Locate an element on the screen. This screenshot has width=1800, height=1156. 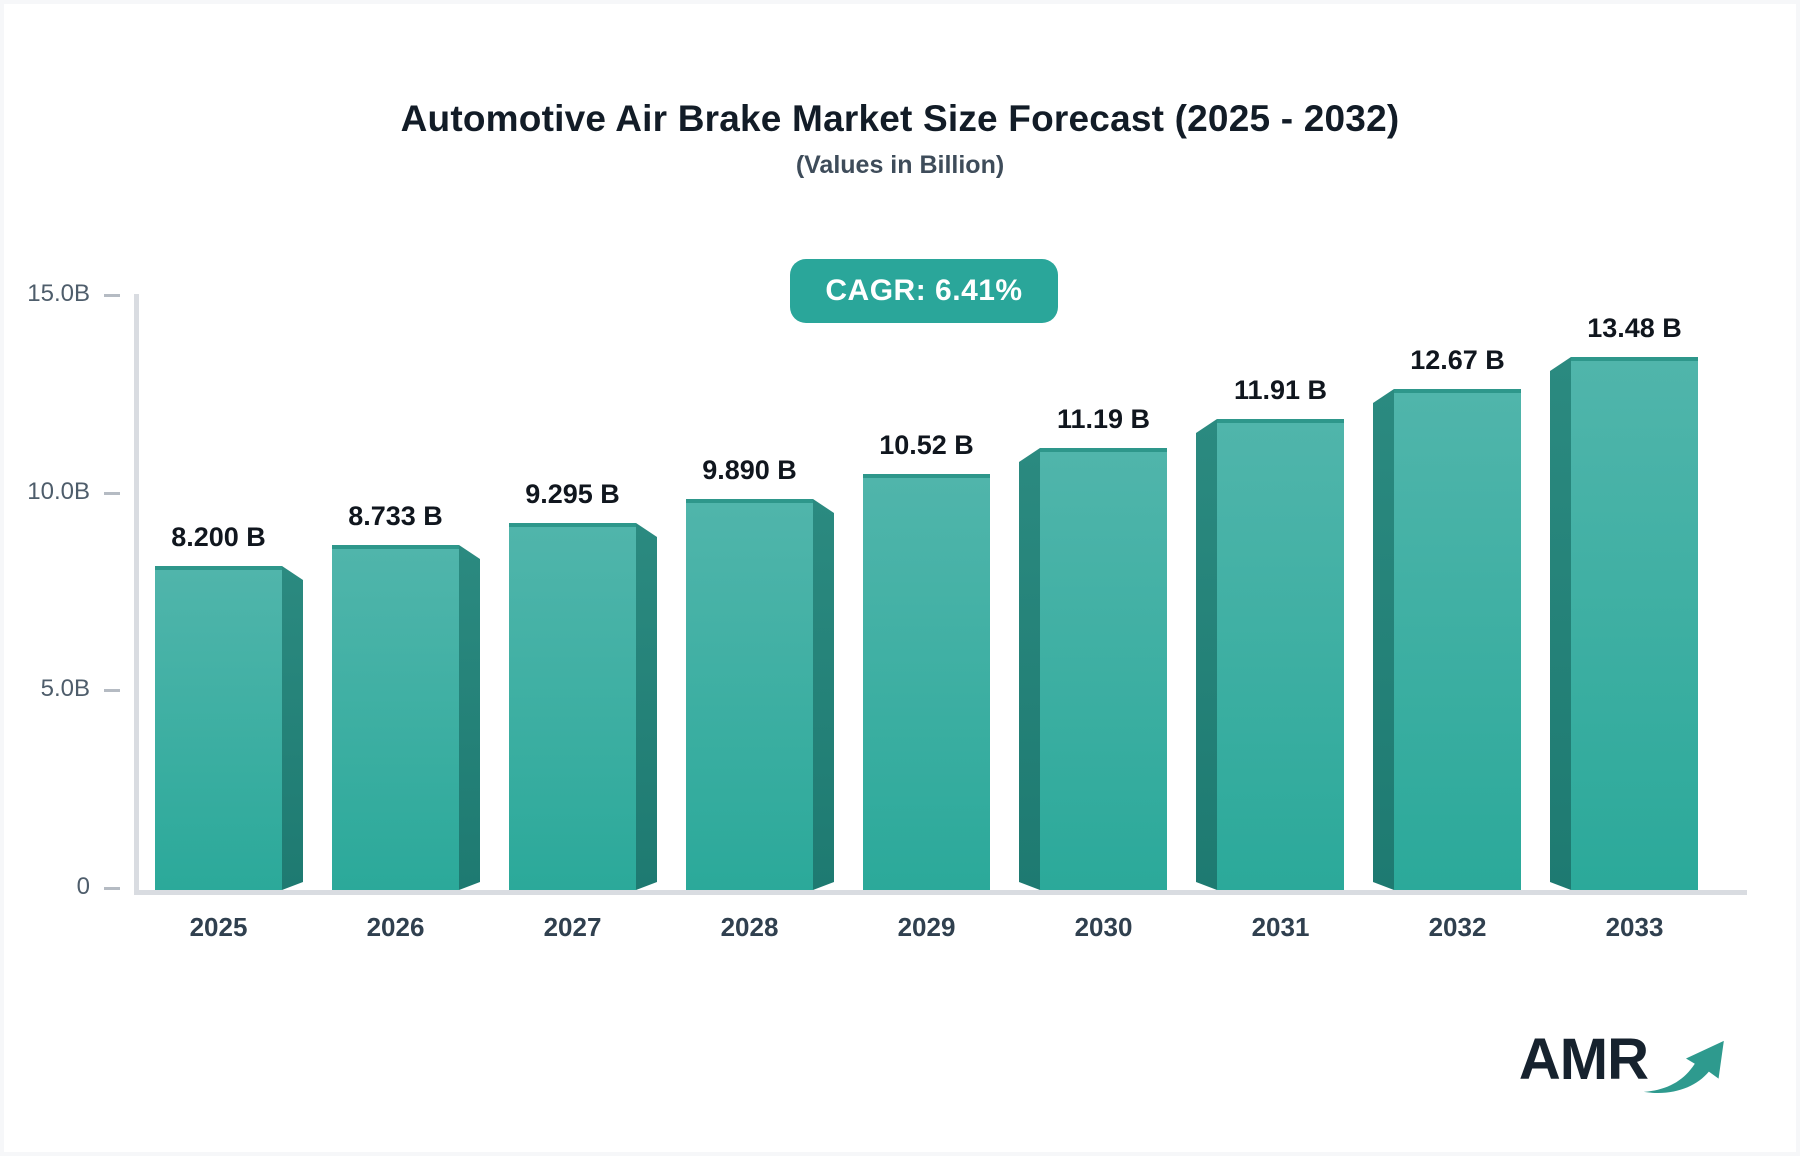
x-category-label: 2033 is located at coordinates (1634, 927).